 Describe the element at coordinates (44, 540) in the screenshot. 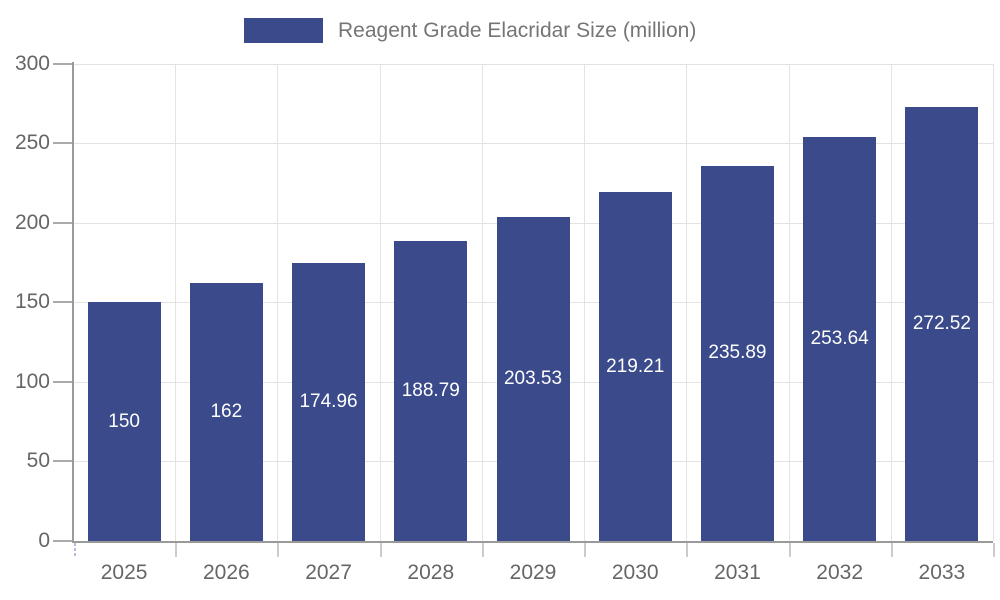

I see `y-tick-label-0: 0` at that location.